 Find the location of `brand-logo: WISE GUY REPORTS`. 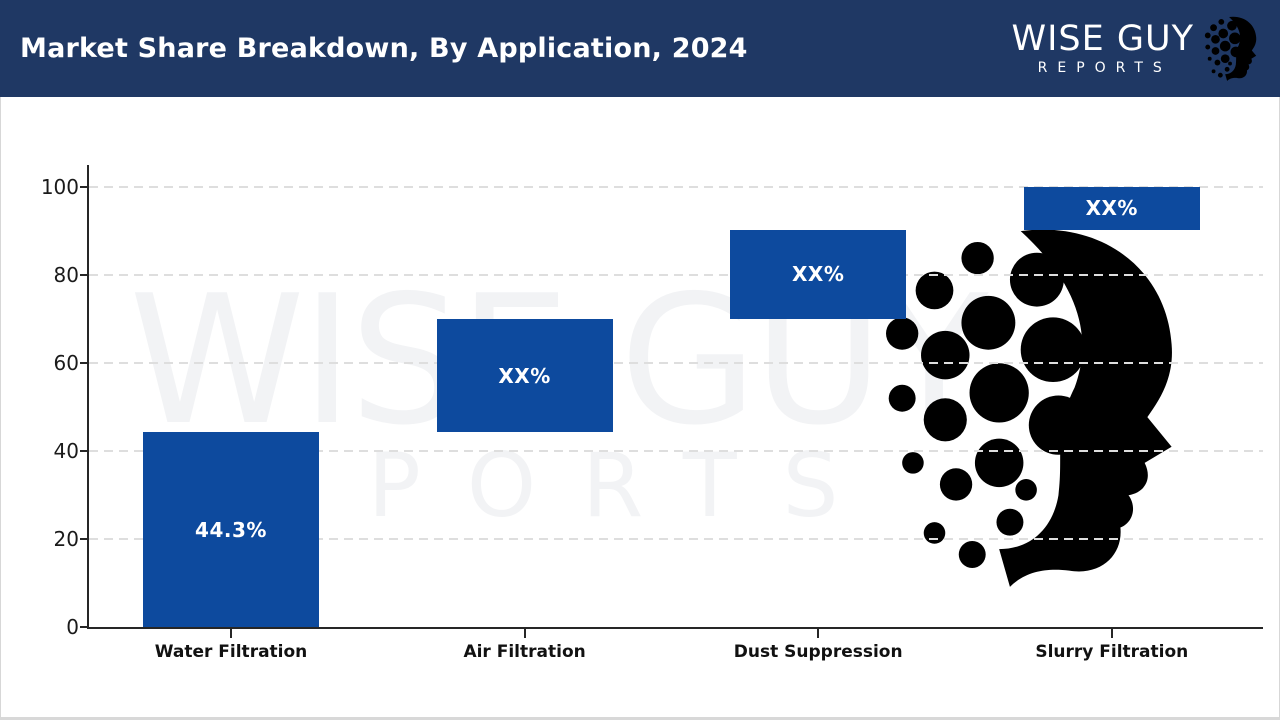

brand-logo: WISE GUY REPORTS is located at coordinates (1136, 49).